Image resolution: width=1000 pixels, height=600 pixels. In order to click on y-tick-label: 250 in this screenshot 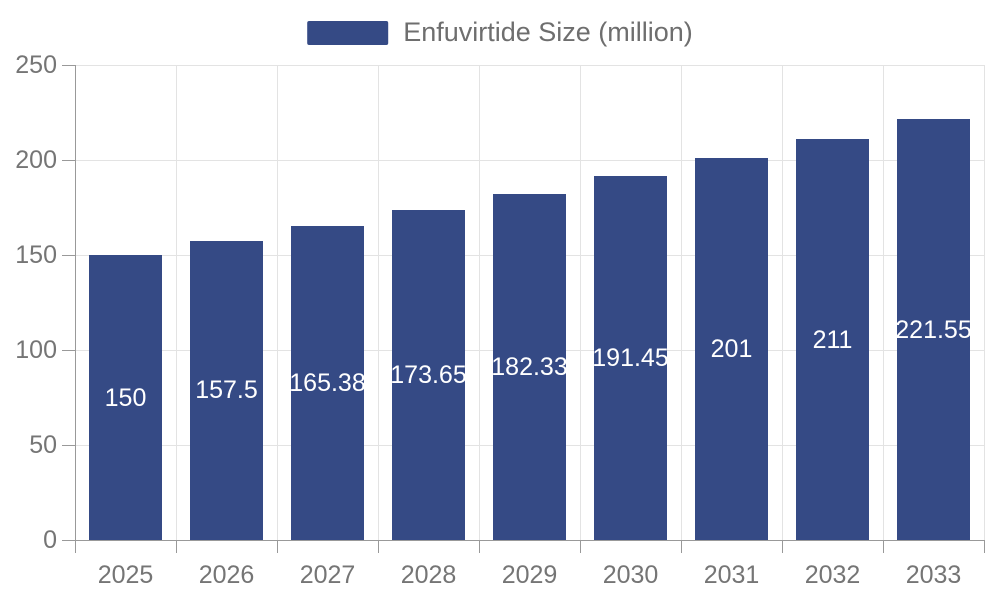, I will do `click(36, 65)`.